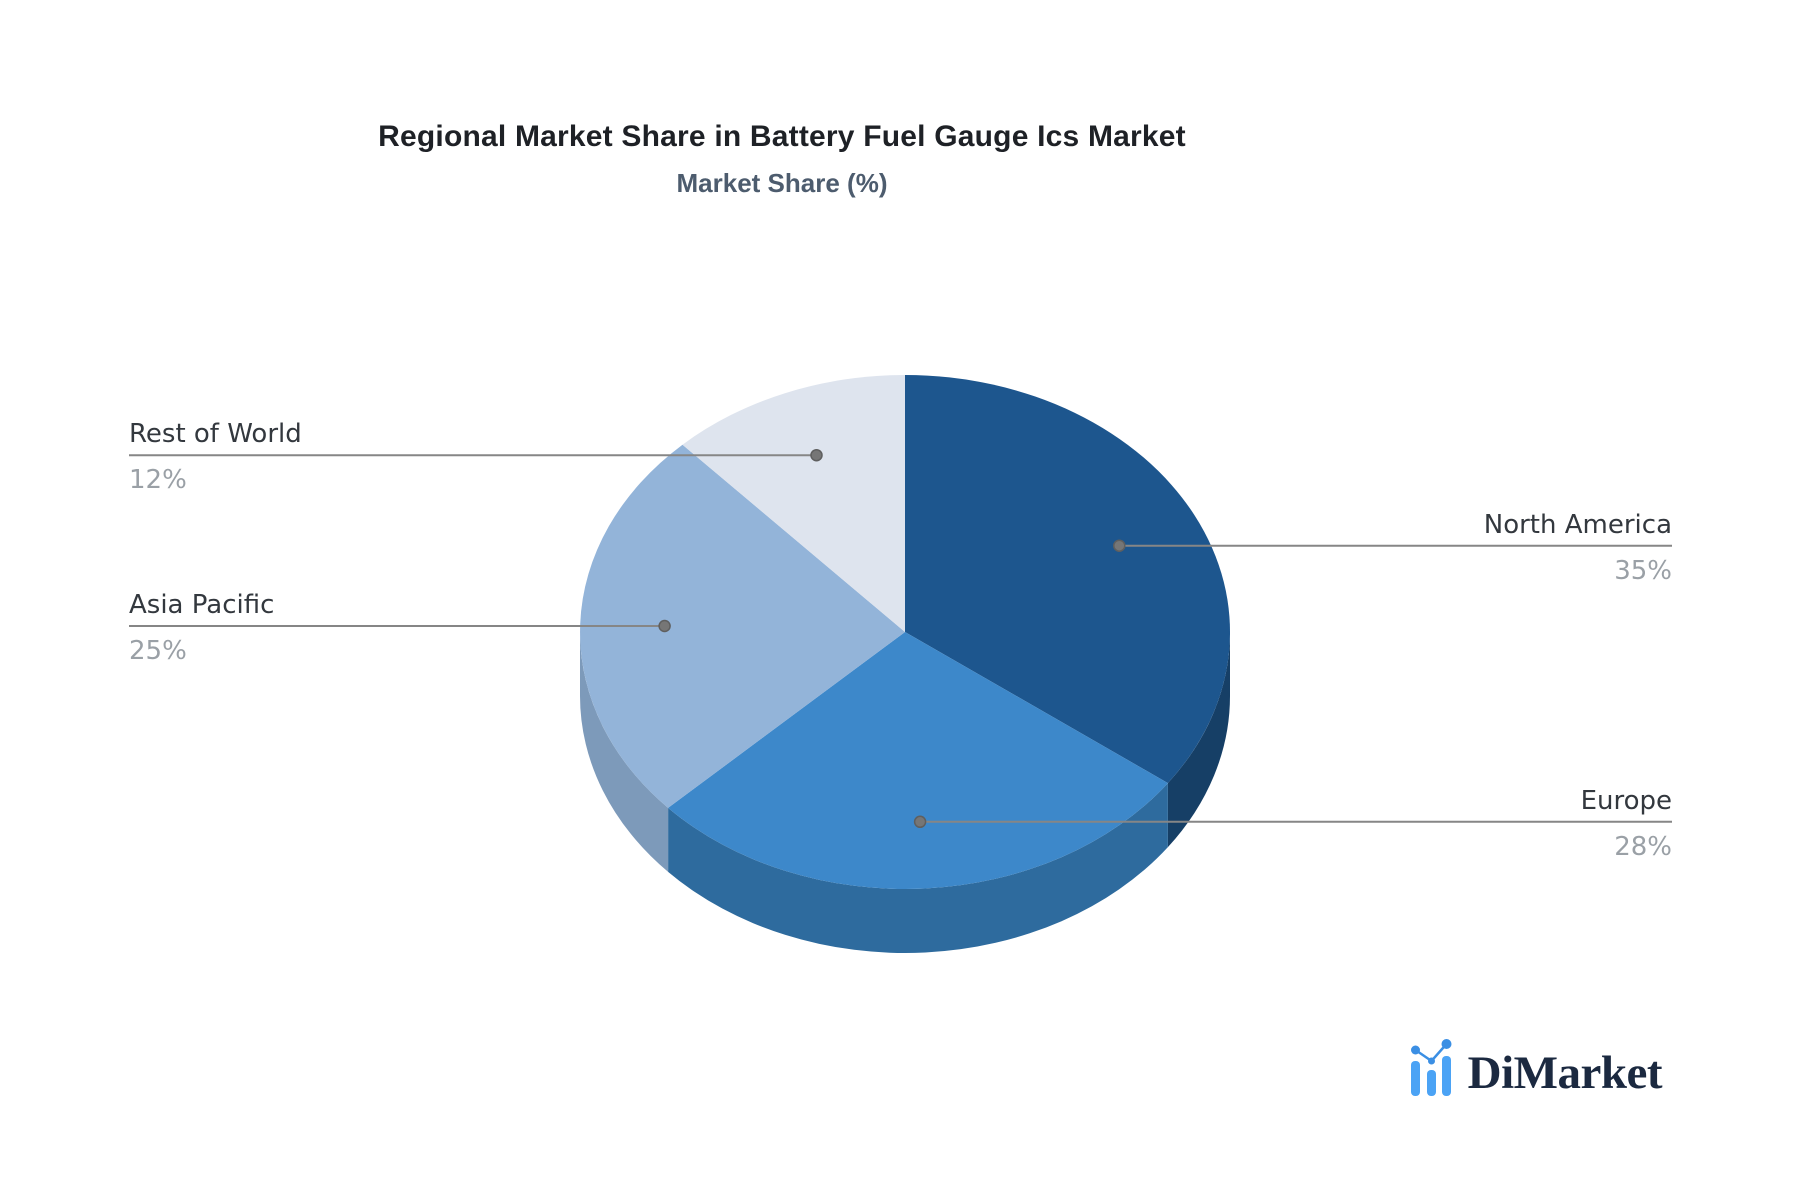 This screenshot has height=1196, width=1800. What do you see at coordinates (158, 480) in the screenshot?
I see `label-rest-of-world-value: 12%` at bounding box center [158, 480].